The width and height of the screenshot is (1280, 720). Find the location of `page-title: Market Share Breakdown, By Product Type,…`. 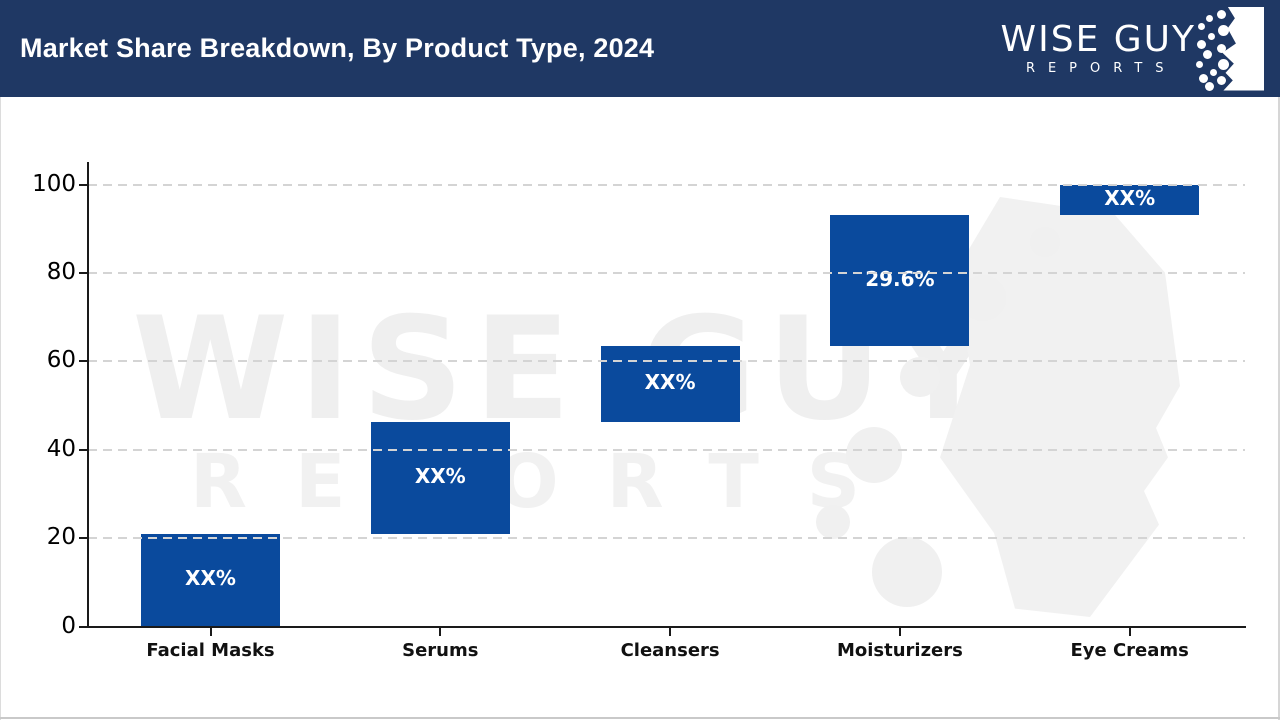

page-title: Market Share Breakdown, By Product Type,… is located at coordinates (337, 48).